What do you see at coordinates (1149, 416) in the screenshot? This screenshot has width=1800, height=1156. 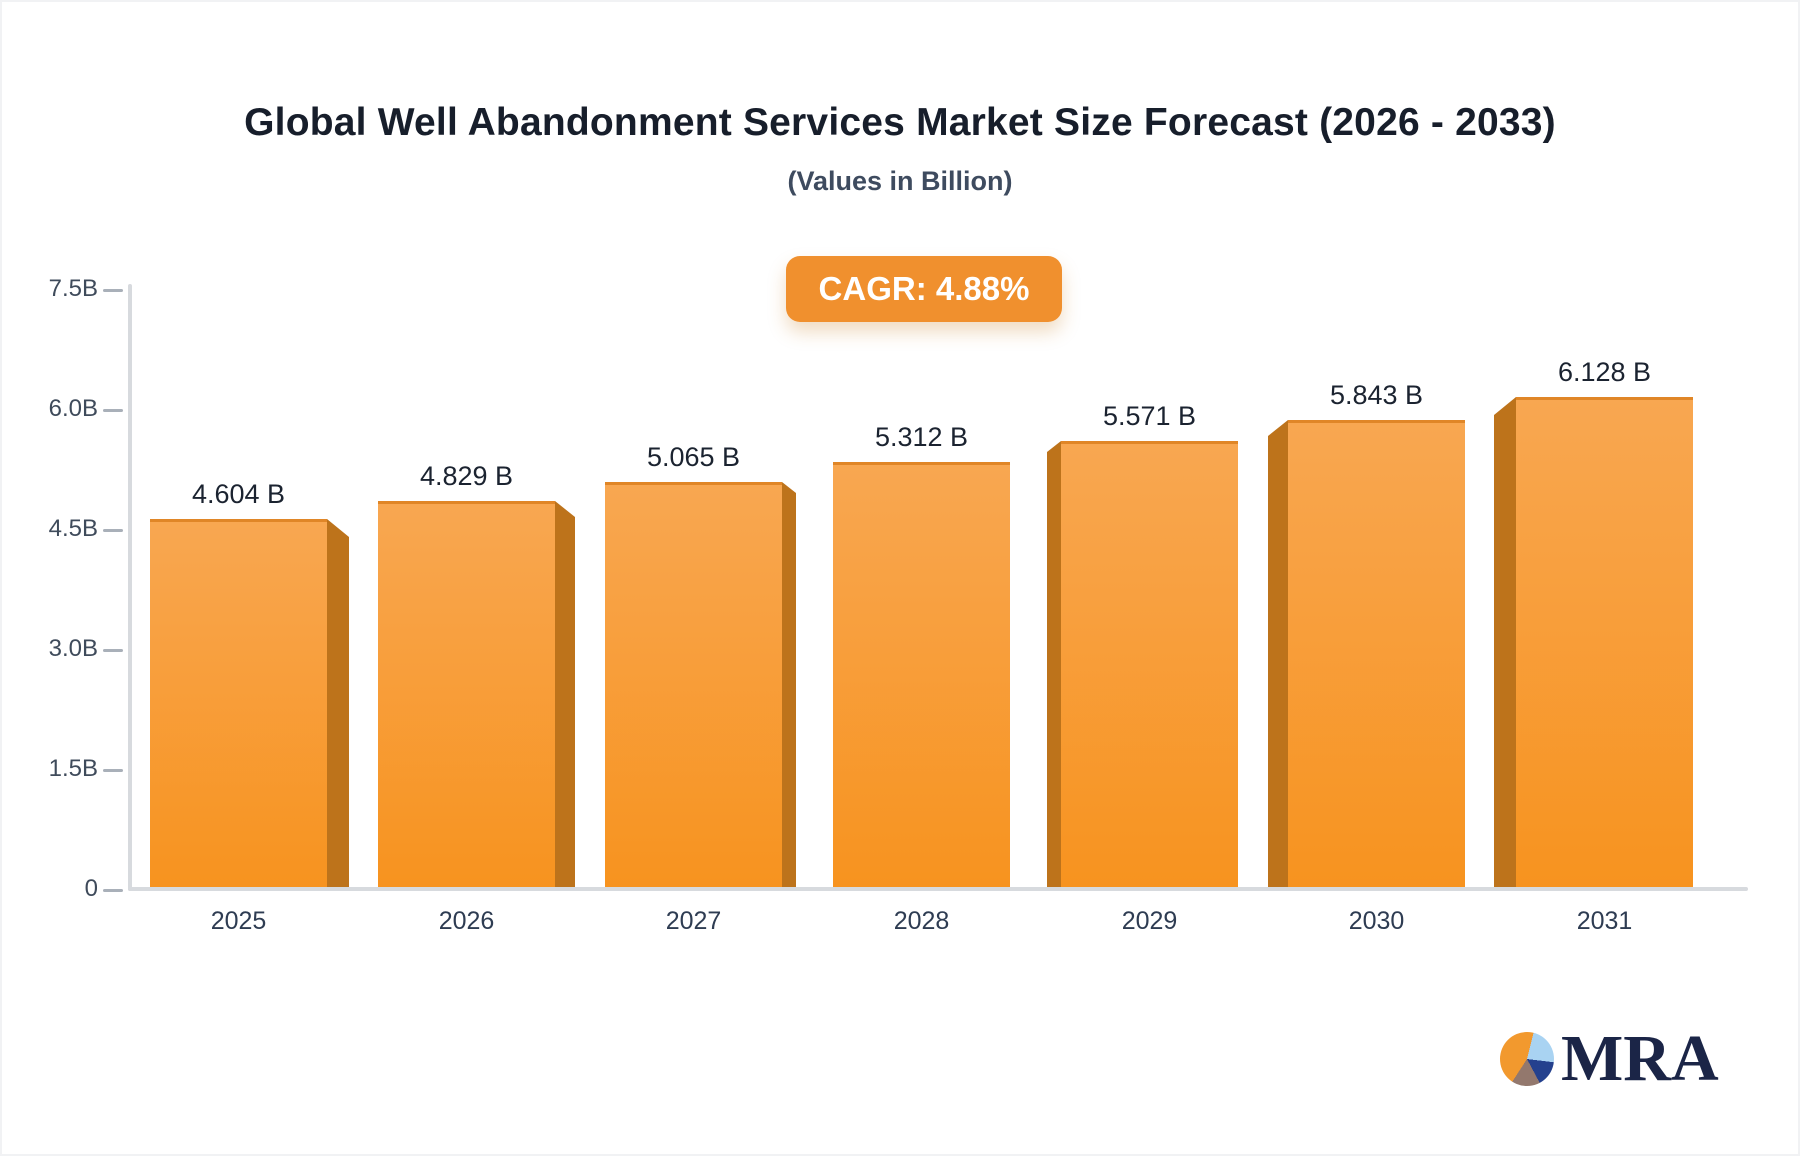 I see `bar-value-label-2029: 5.571 B` at bounding box center [1149, 416].